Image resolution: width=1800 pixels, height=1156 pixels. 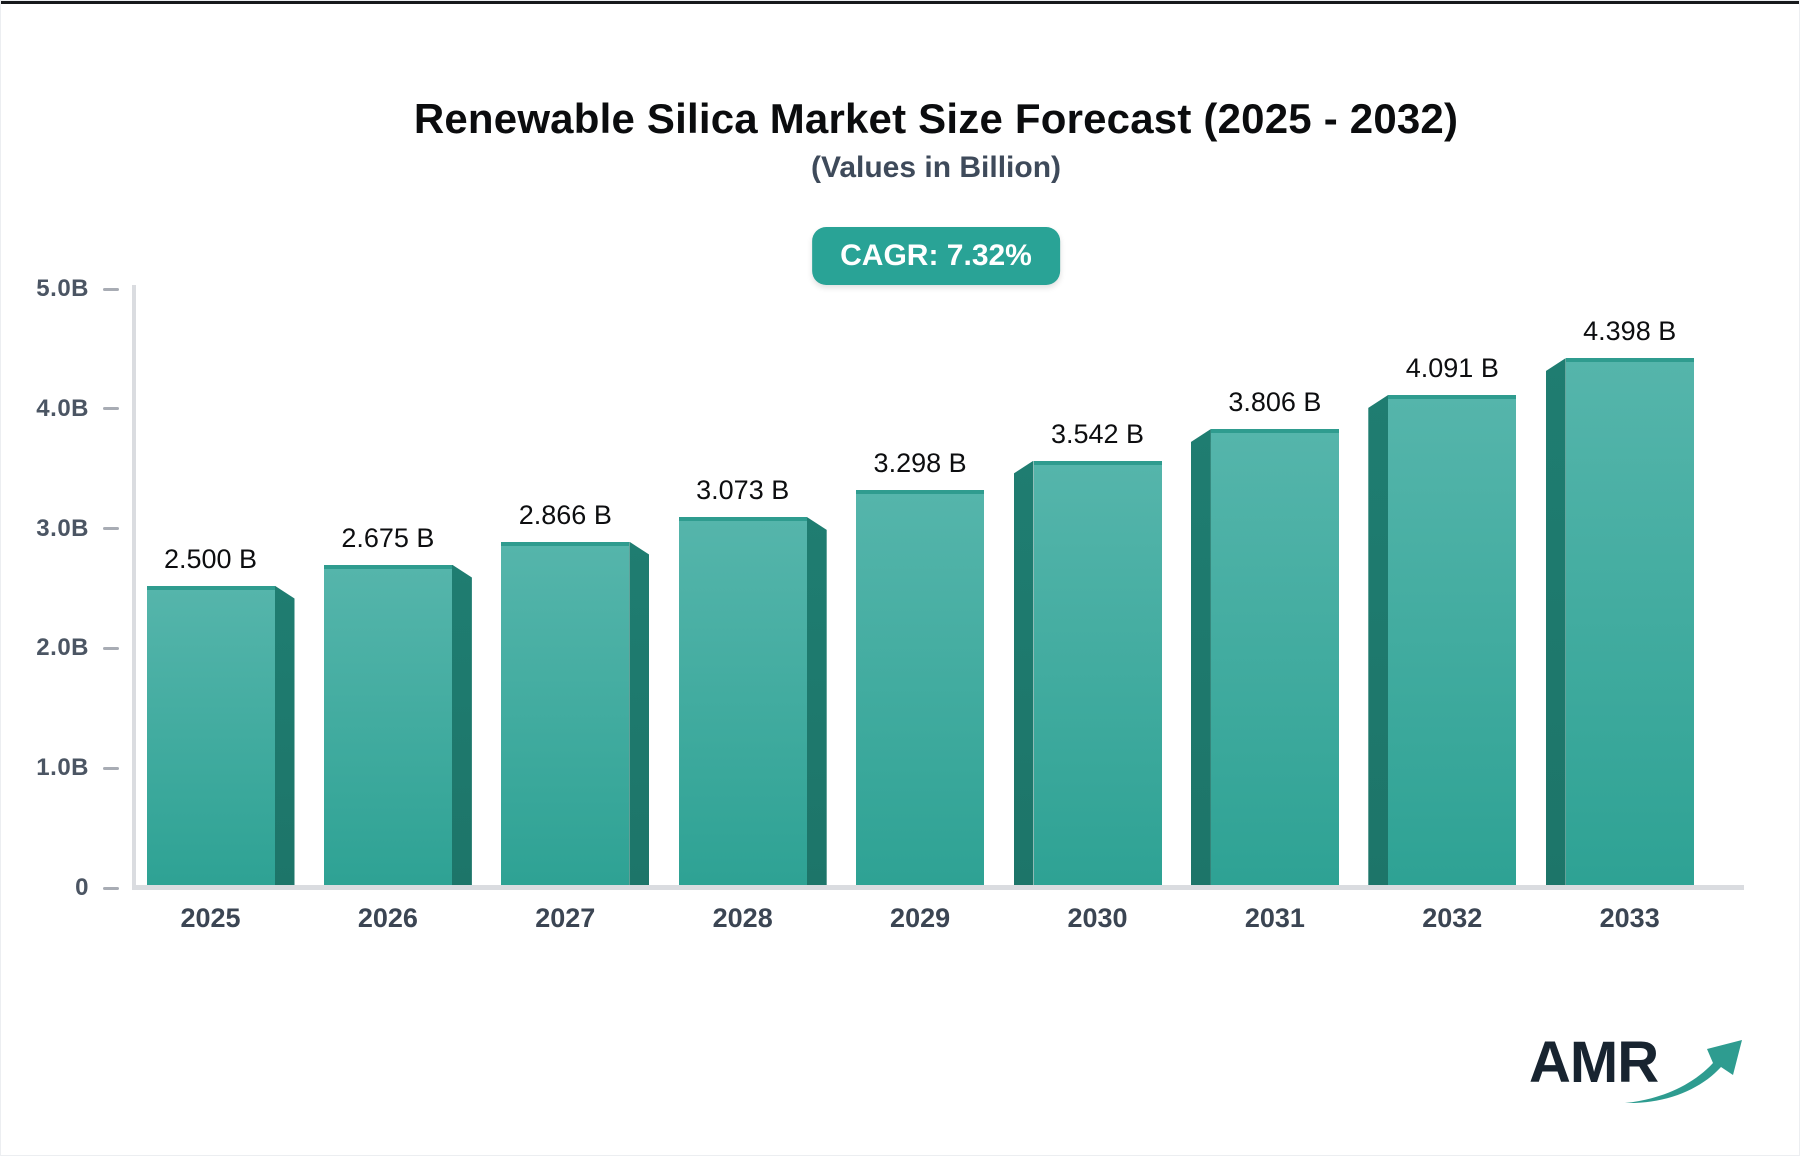 What do you see at coordinates (936, 256) in the screenshot?
I see `cagr-badge: CAGR: 7.32%` at bounding box center [936, 256].